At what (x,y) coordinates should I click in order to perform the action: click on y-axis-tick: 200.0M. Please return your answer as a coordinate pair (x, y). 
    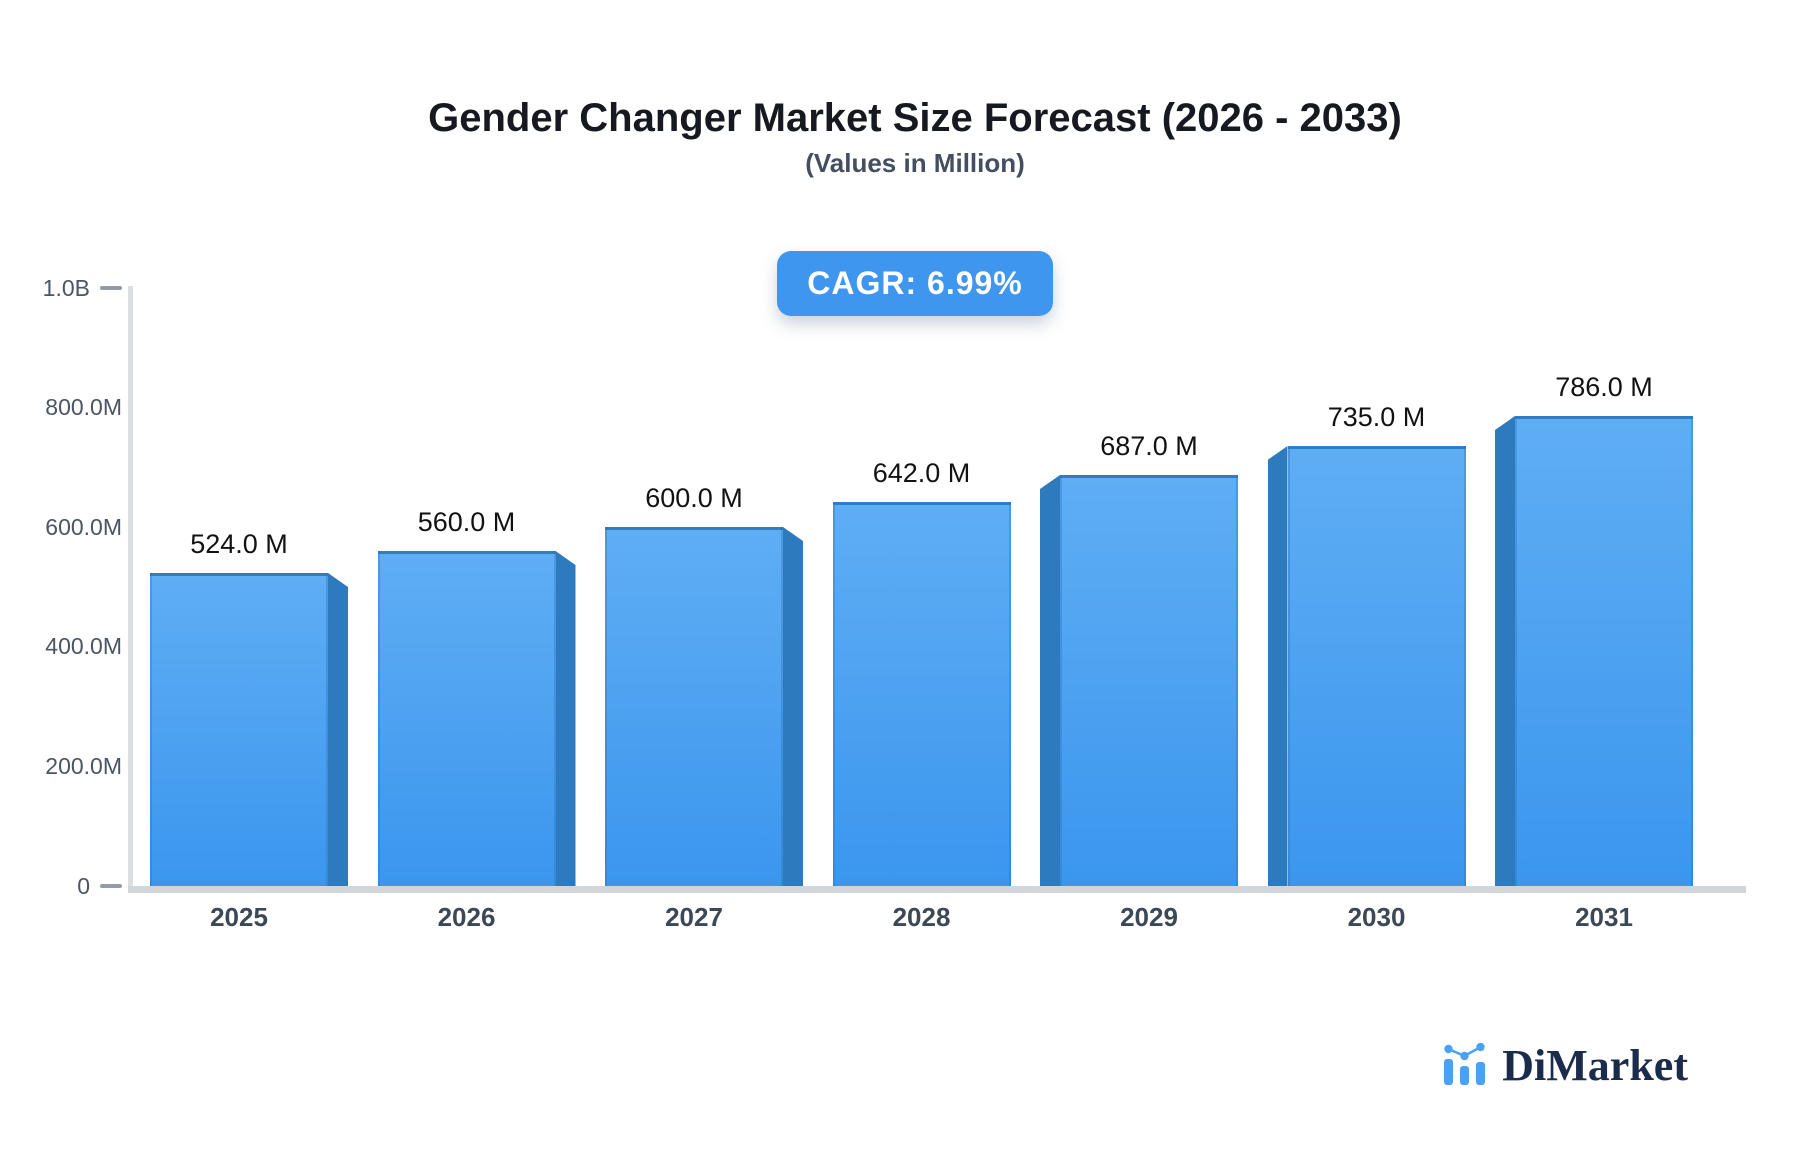
    Looking at the image, I should click on (61, 766).